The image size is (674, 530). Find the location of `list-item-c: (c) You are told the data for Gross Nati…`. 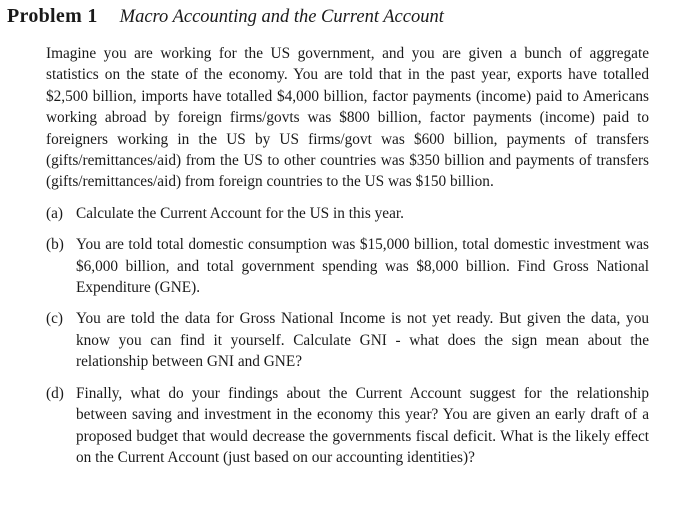

list-item-c: (c) You are told the data for Gross Nati… is located at coordinates (347, 340).